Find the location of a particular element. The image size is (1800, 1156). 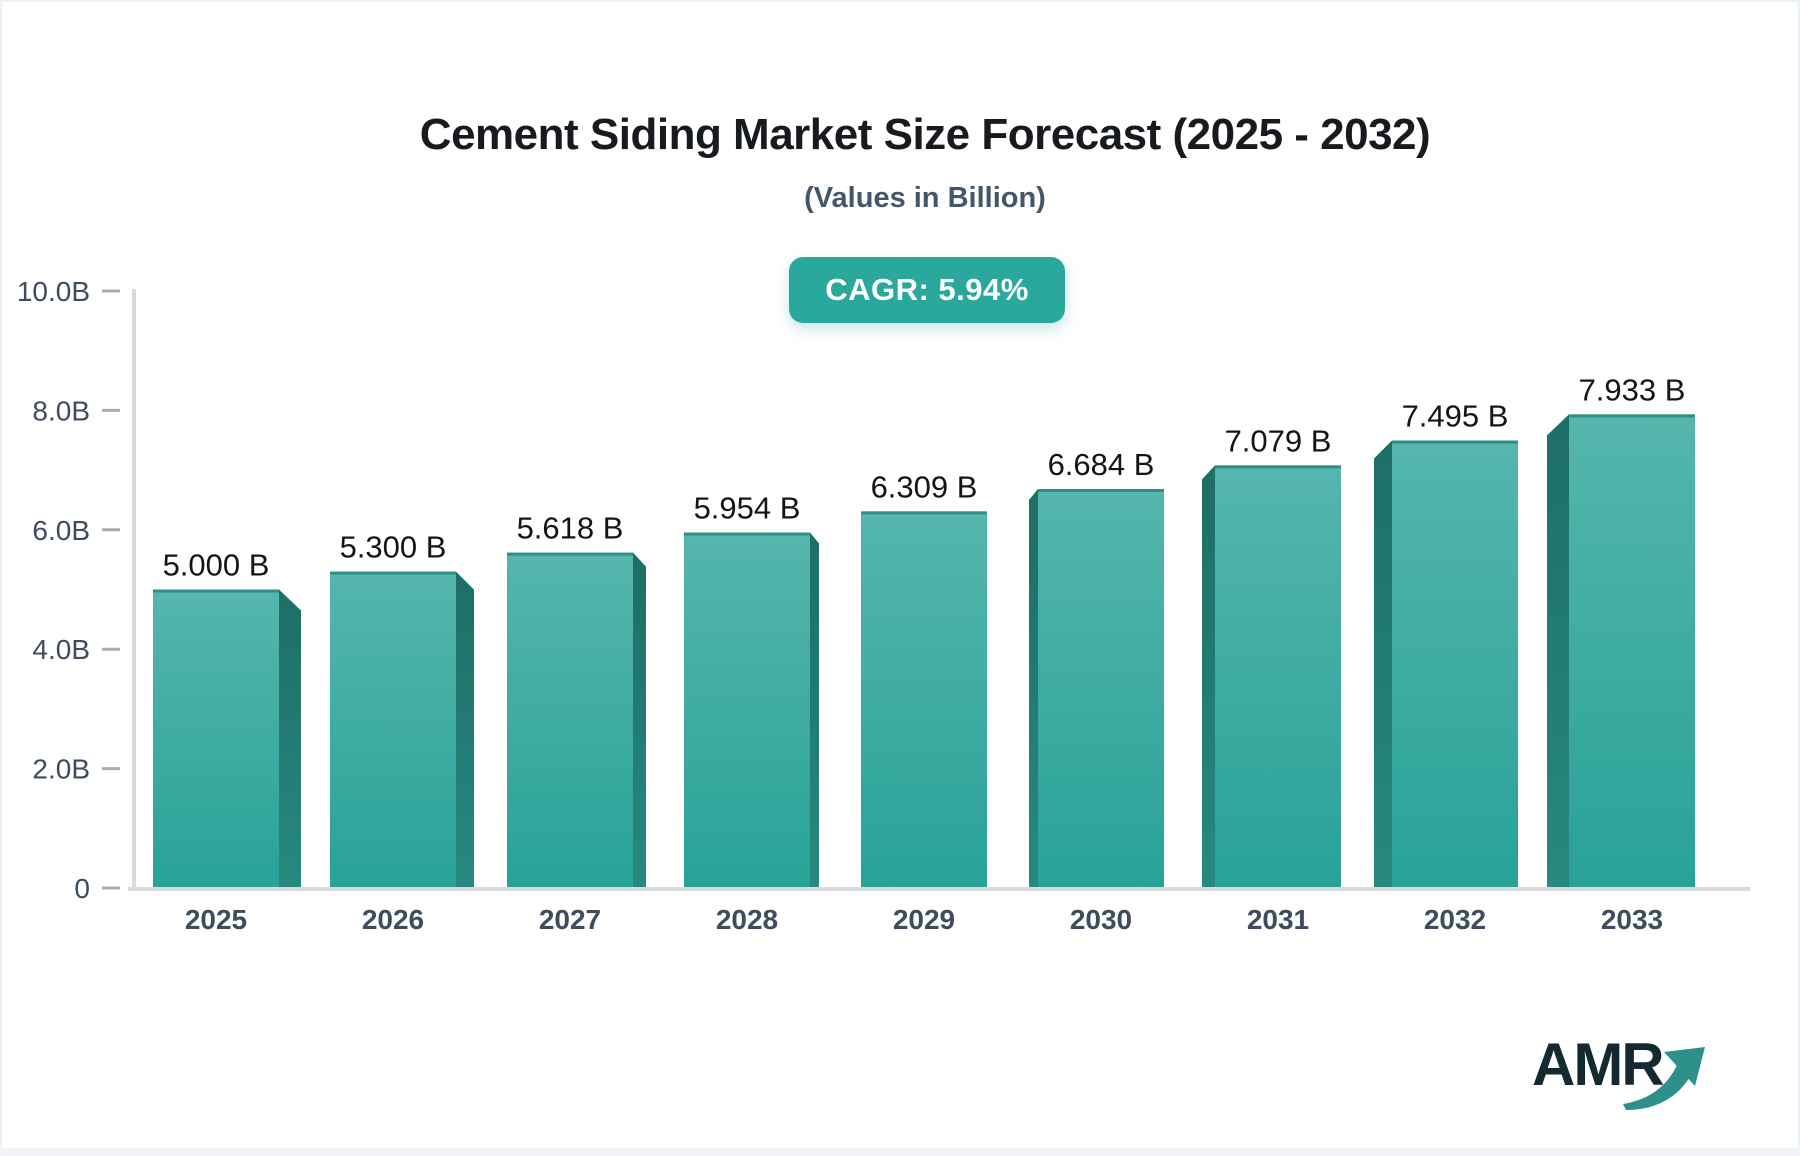

page-subtitle: (Values in Billion) is located at coordinates (925, 198).